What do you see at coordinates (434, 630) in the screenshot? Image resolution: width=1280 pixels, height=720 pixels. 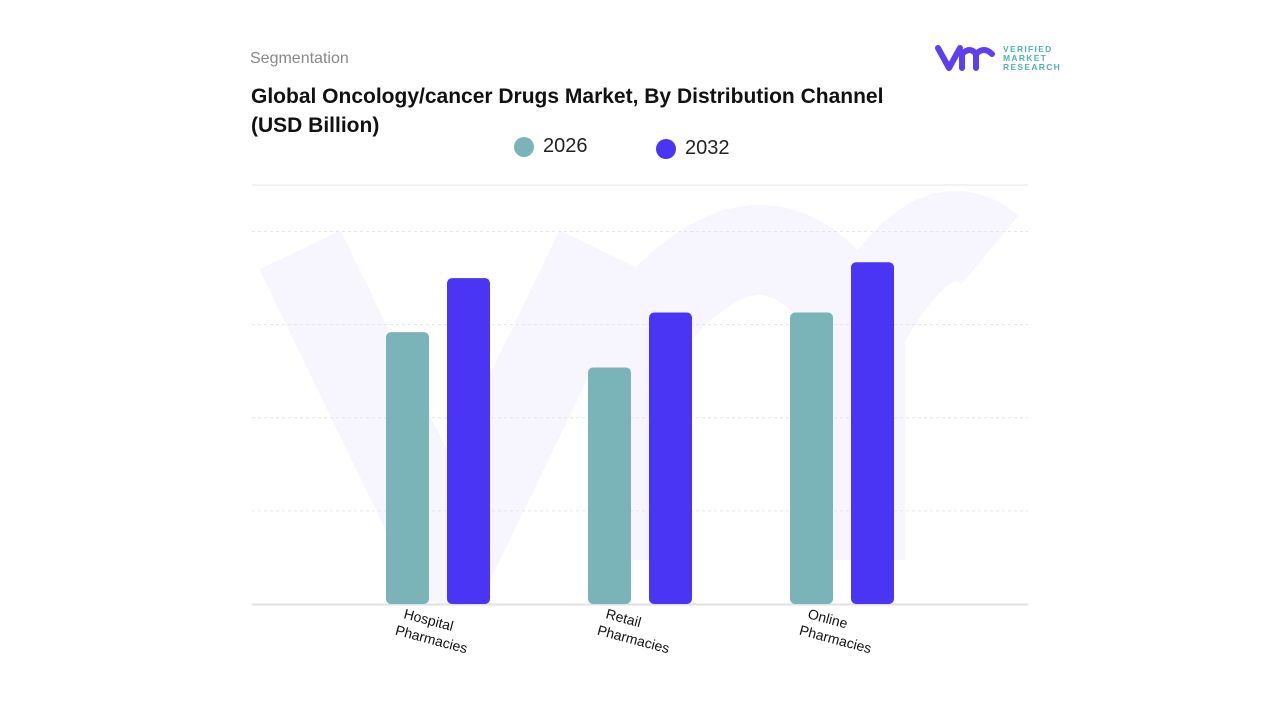 I see `x-tick-label: HospitalPharmacies` at bounding box center [434, 630].